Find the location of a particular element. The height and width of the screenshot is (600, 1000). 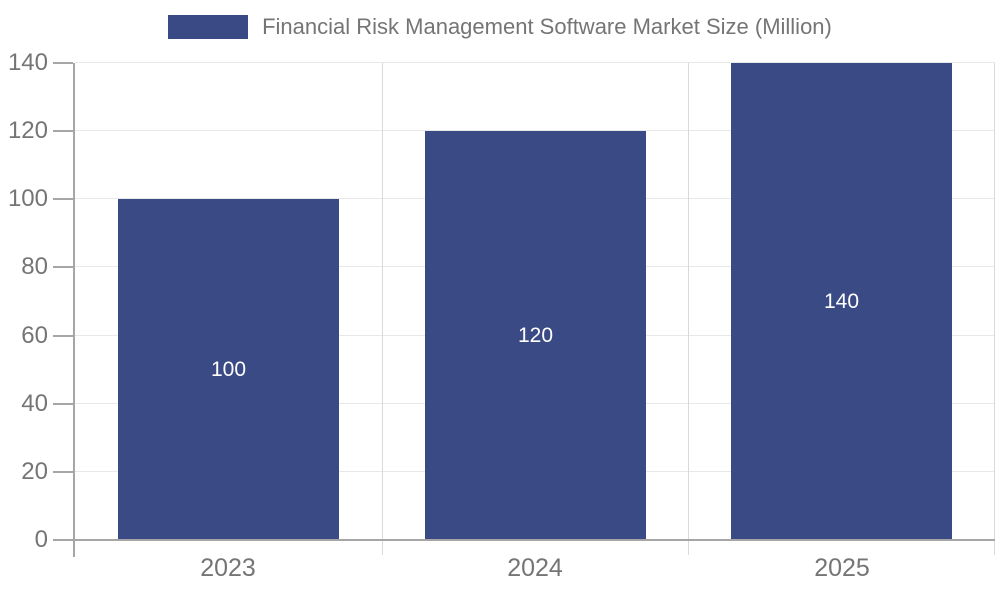

bar-value-label: 120 is located at coordinates (535, 335).